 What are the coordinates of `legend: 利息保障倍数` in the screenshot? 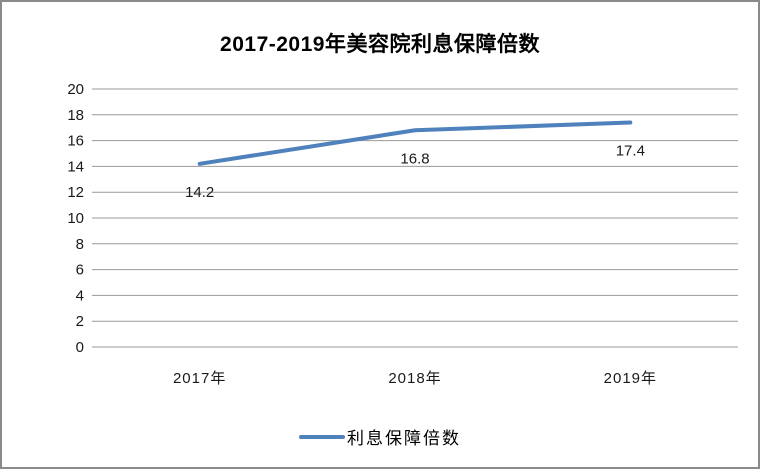 It's located at (380, 436).